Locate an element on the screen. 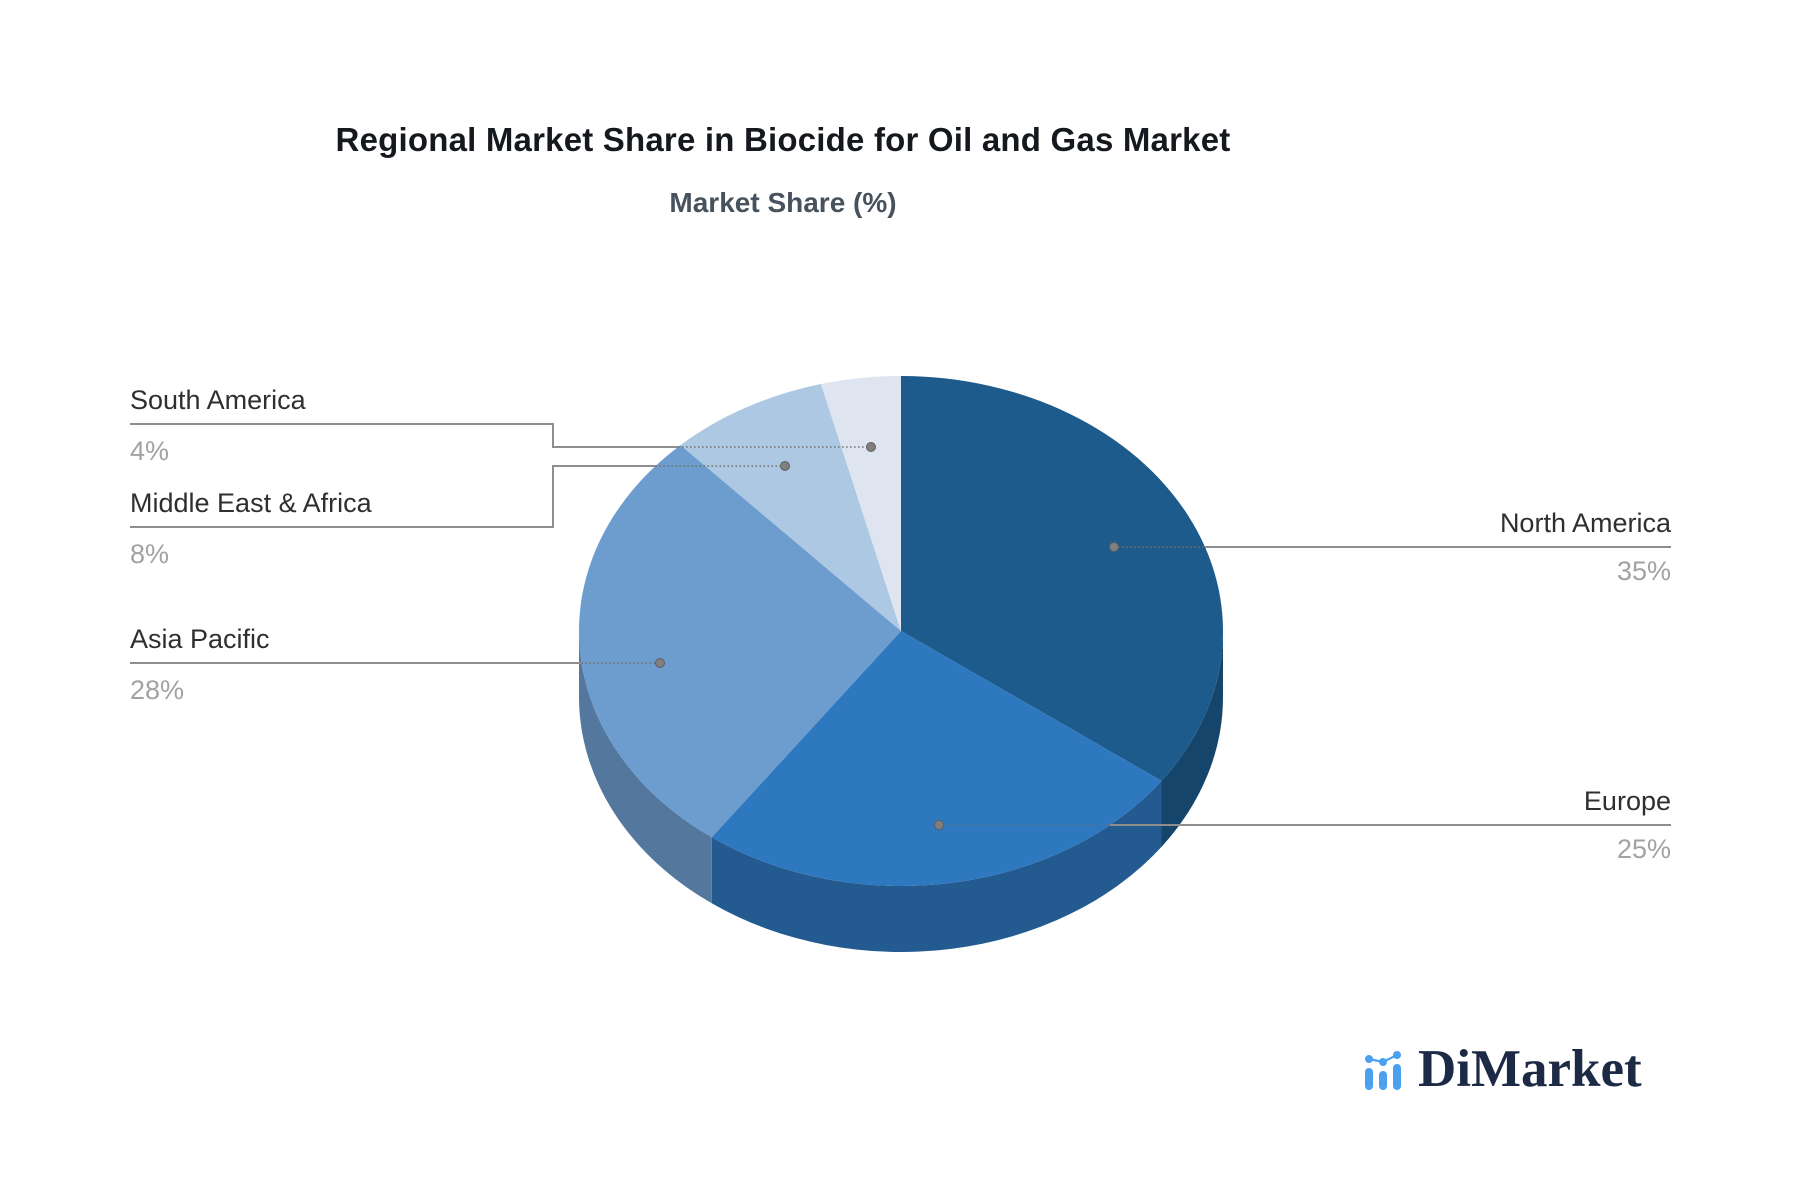 Image resolution: width=1800 pixels, height=1196 pixels. pie-slice-side-europe is located at coordinates (936, 866).